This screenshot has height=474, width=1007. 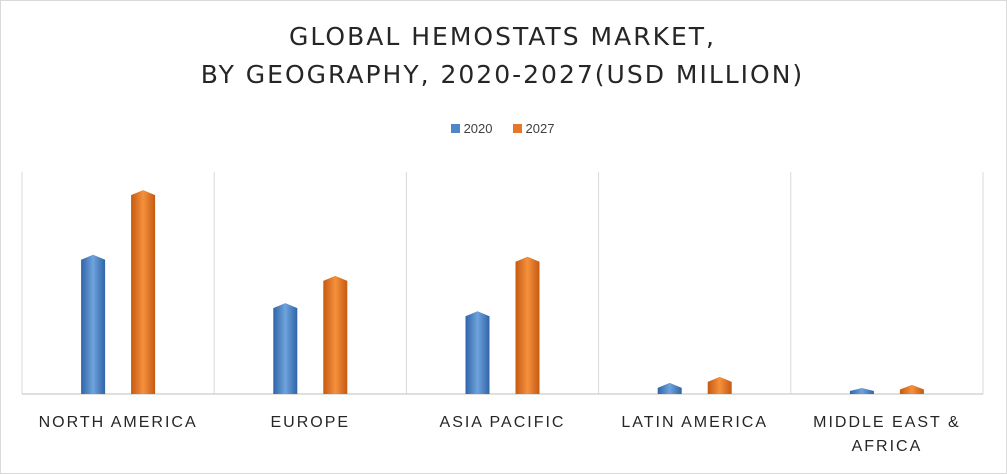 What do you see at coordinates (311, 422) in the screenshot?
I see `x-tick-label: EUROPE` at bounding box center [311, 422].